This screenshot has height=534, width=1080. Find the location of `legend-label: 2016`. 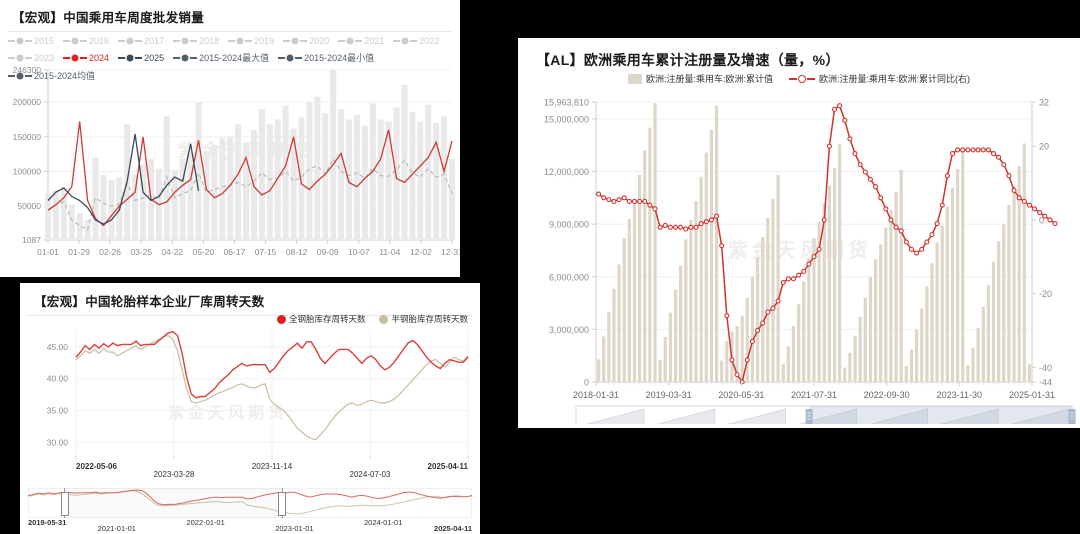

legend-label: 2016 is located at coordinates (99, 41).